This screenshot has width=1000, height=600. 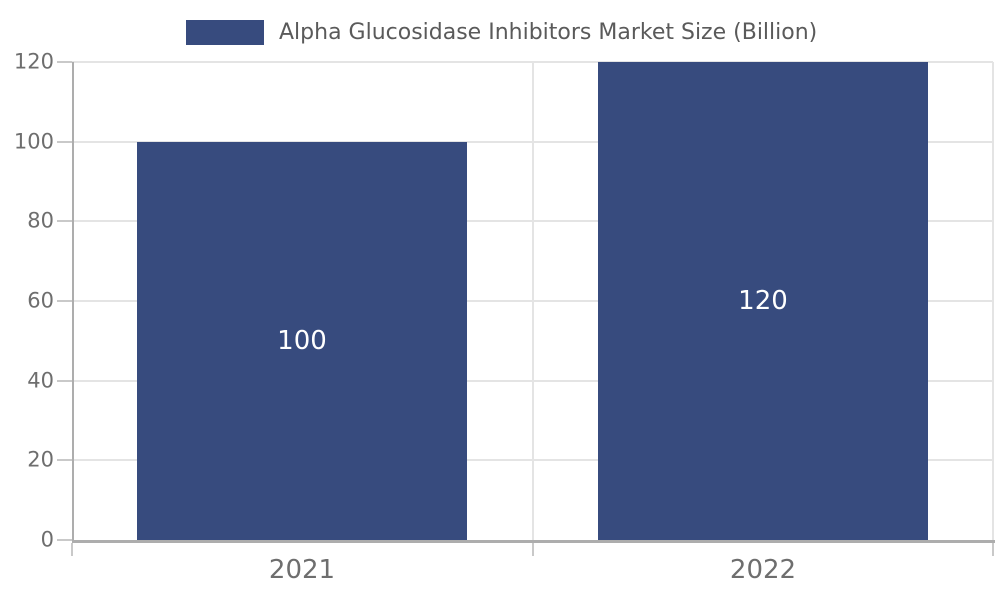 I want to click on y-tick-label: 100, so click(x=33, y=141).